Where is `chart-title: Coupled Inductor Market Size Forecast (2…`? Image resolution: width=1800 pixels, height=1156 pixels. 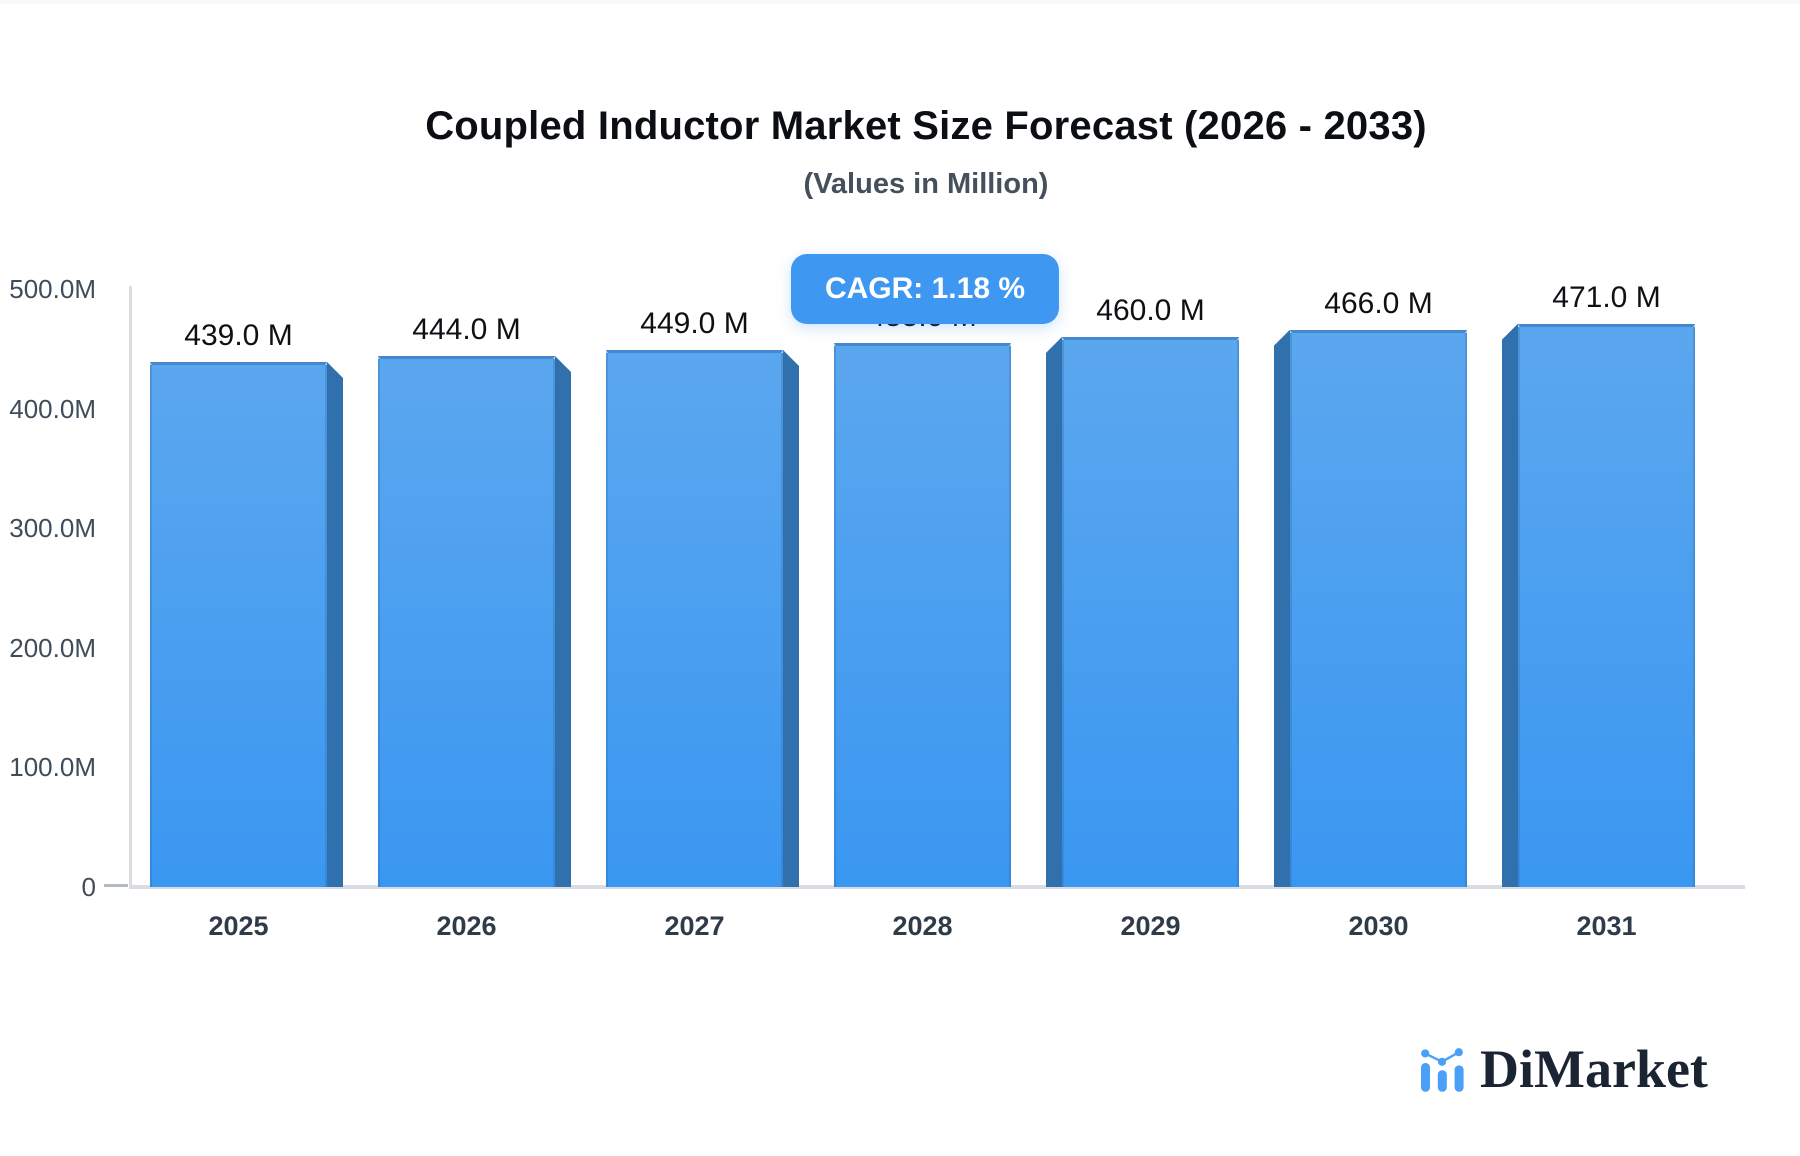 chart-title: Coupled Inductor Market Size Forecast (2… is located at coordinates (926, 126).